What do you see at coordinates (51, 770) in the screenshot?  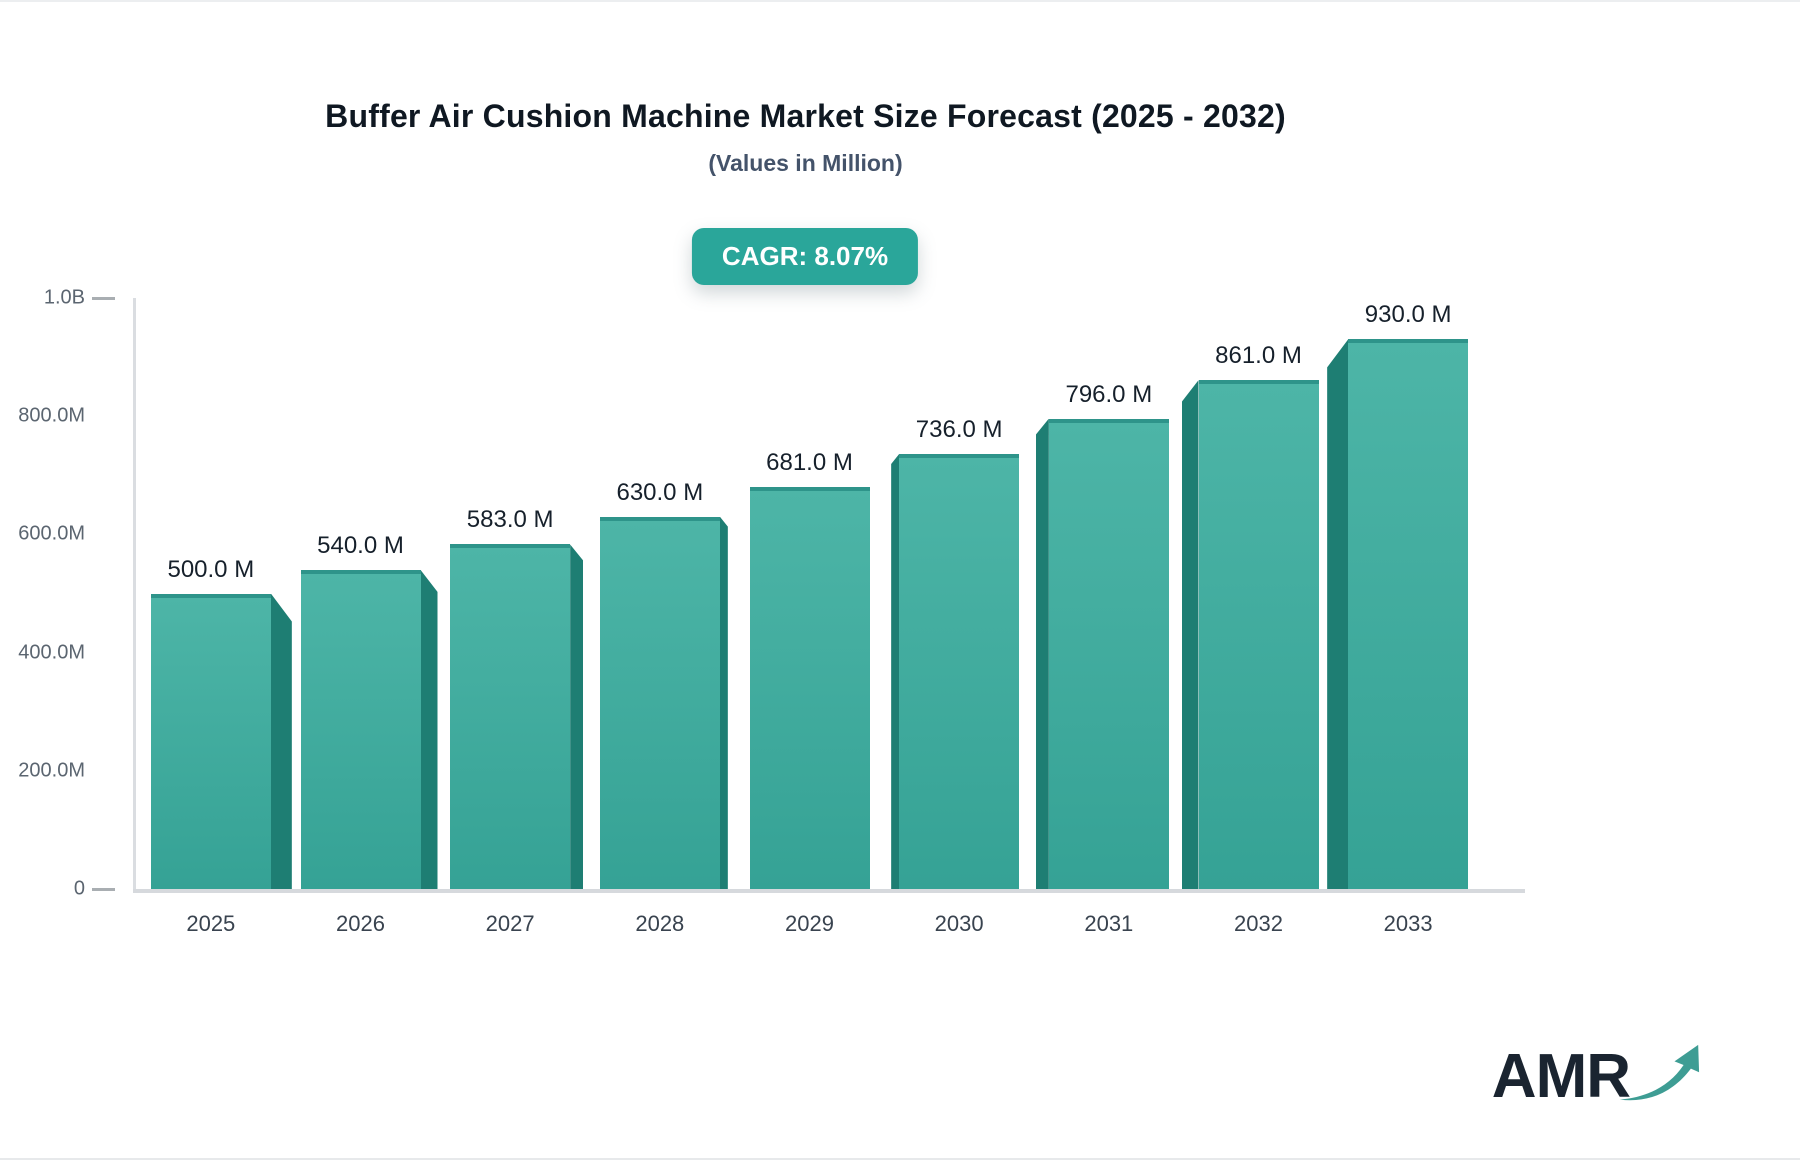 I see `y-axis-label: 200.0M` at bounding box center [51, 770].